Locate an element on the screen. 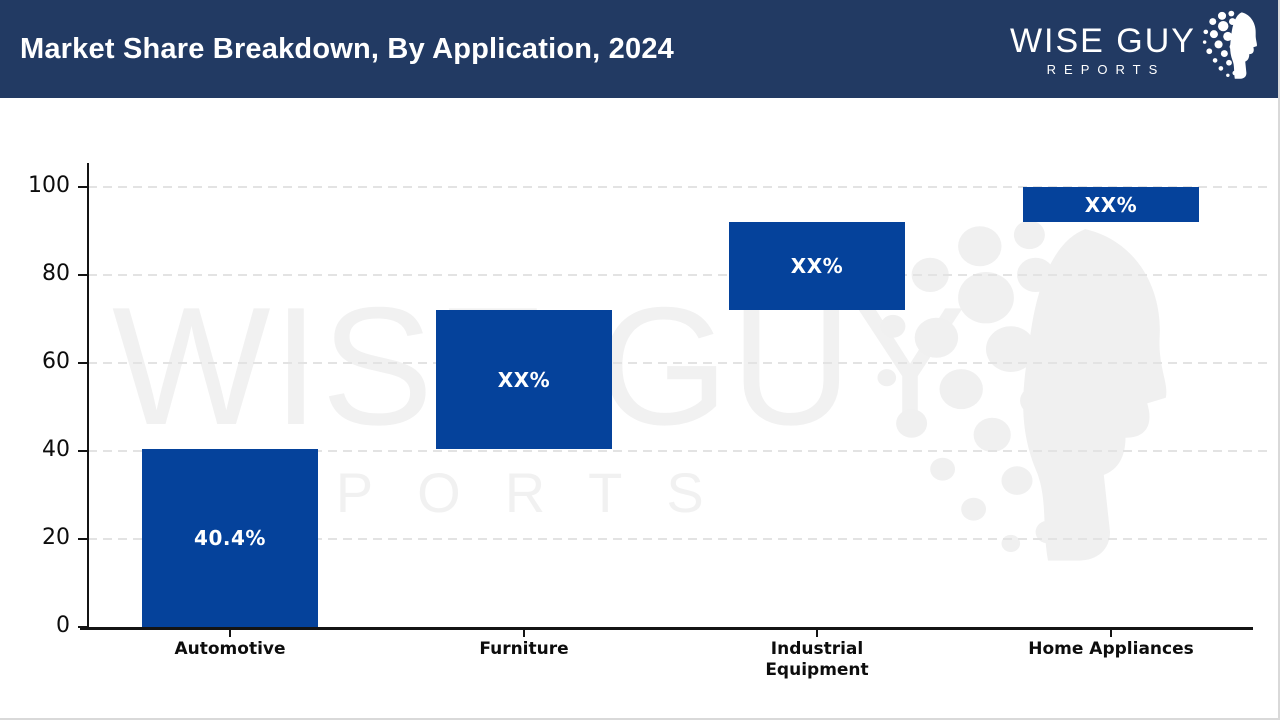  bar-furniture: XX% is located at coordinates (524, 380).